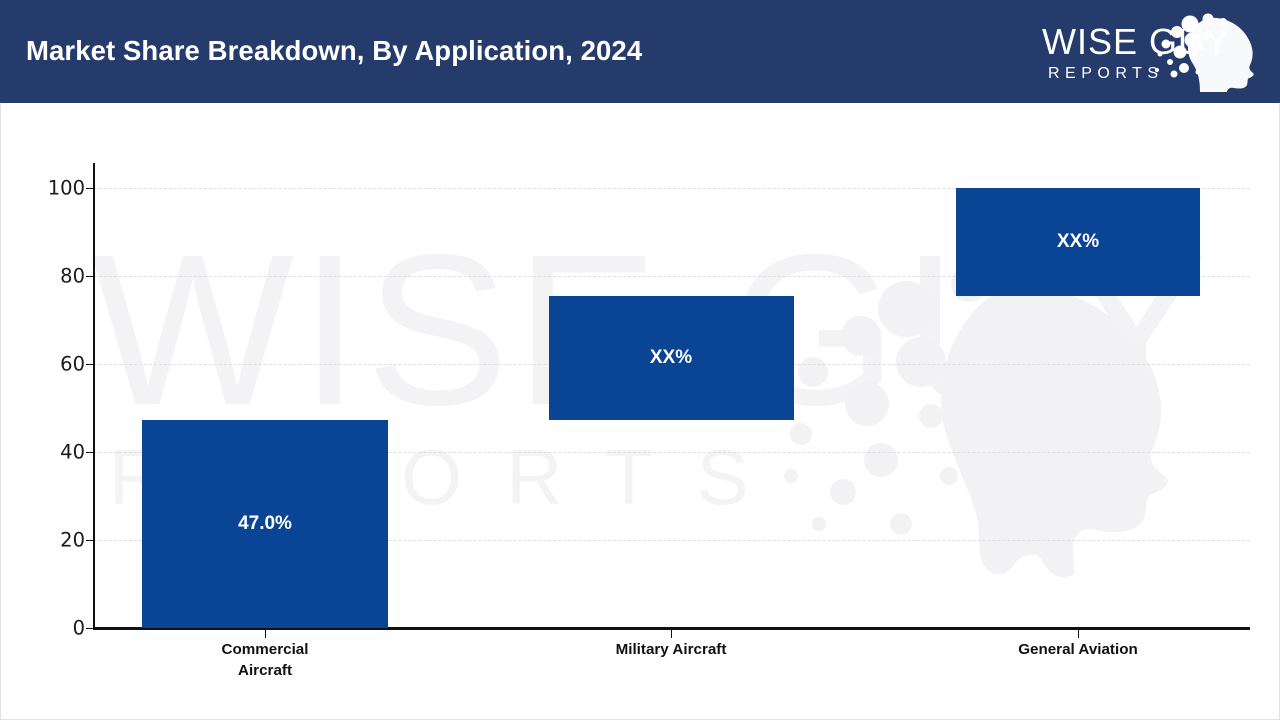 This screenshot has width=1280, height=720. What do you see at coordinates (265, 660) in the screenshot?
I see `xtick-label-commercial-aircraft: Commercial Aircraft` at bounding box center [265, 660].